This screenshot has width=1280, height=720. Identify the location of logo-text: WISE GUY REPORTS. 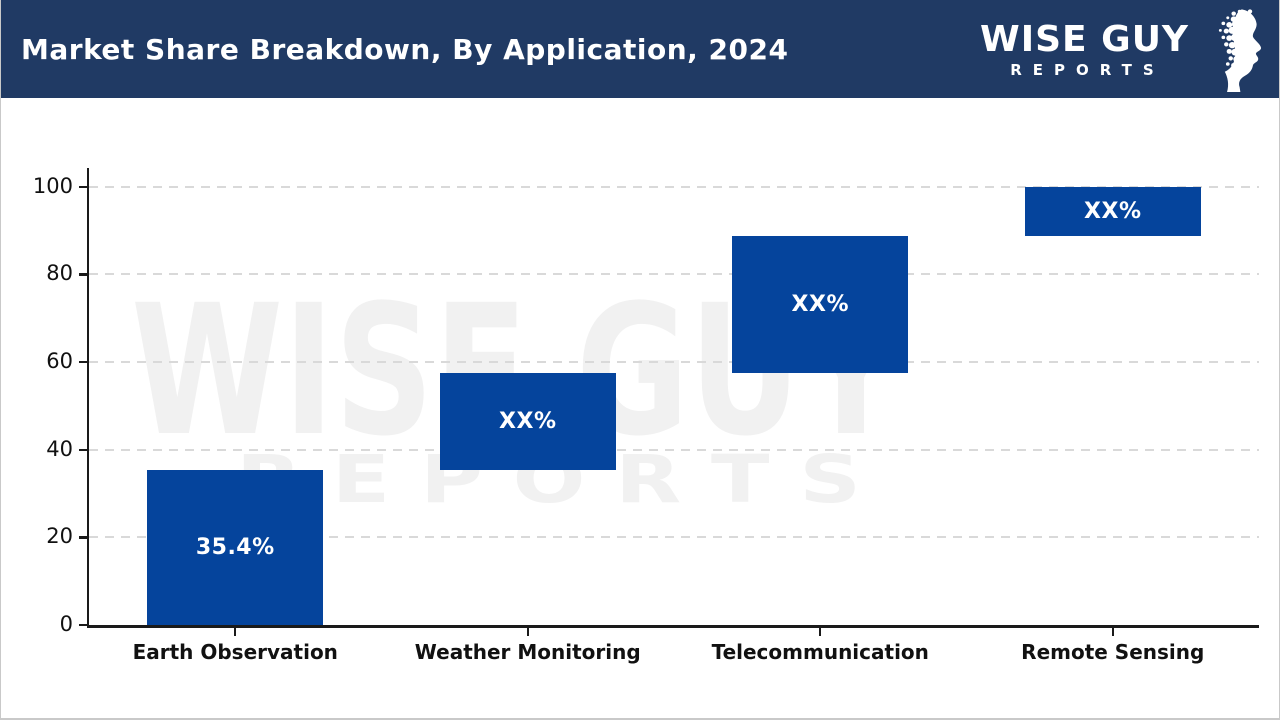
(1084, 48).